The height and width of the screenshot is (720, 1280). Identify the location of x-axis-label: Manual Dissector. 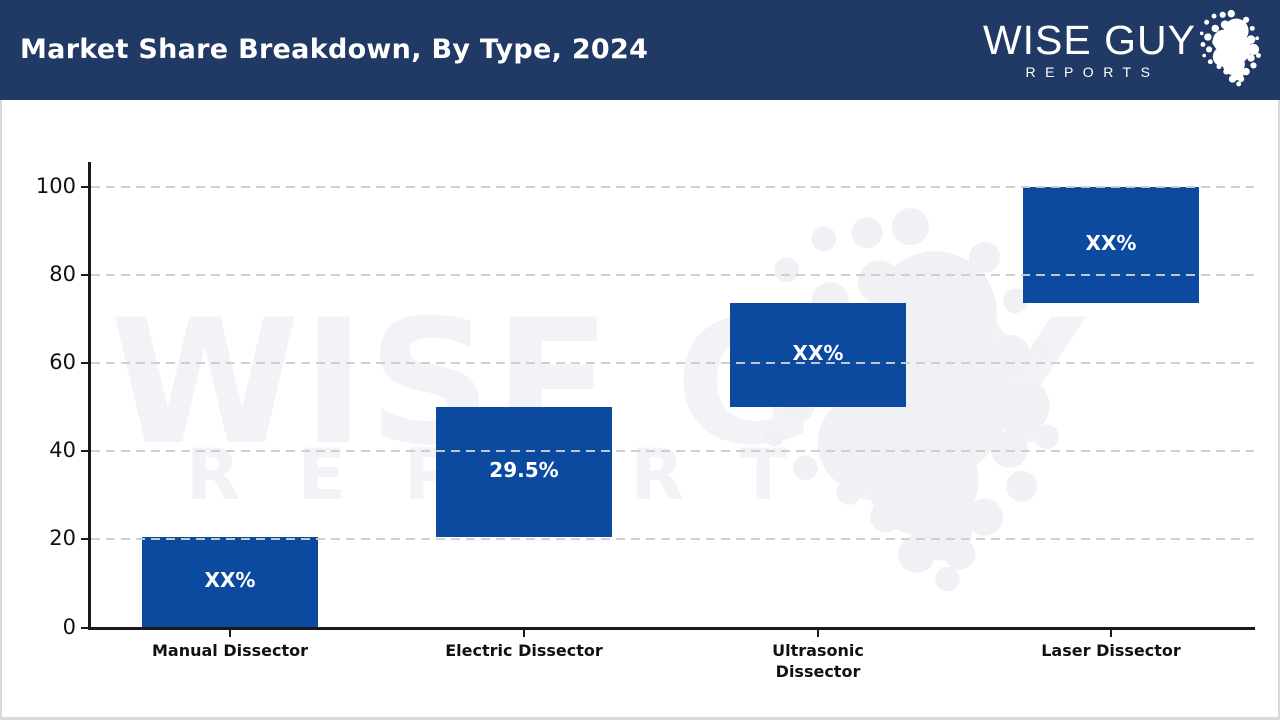
(230, 650).